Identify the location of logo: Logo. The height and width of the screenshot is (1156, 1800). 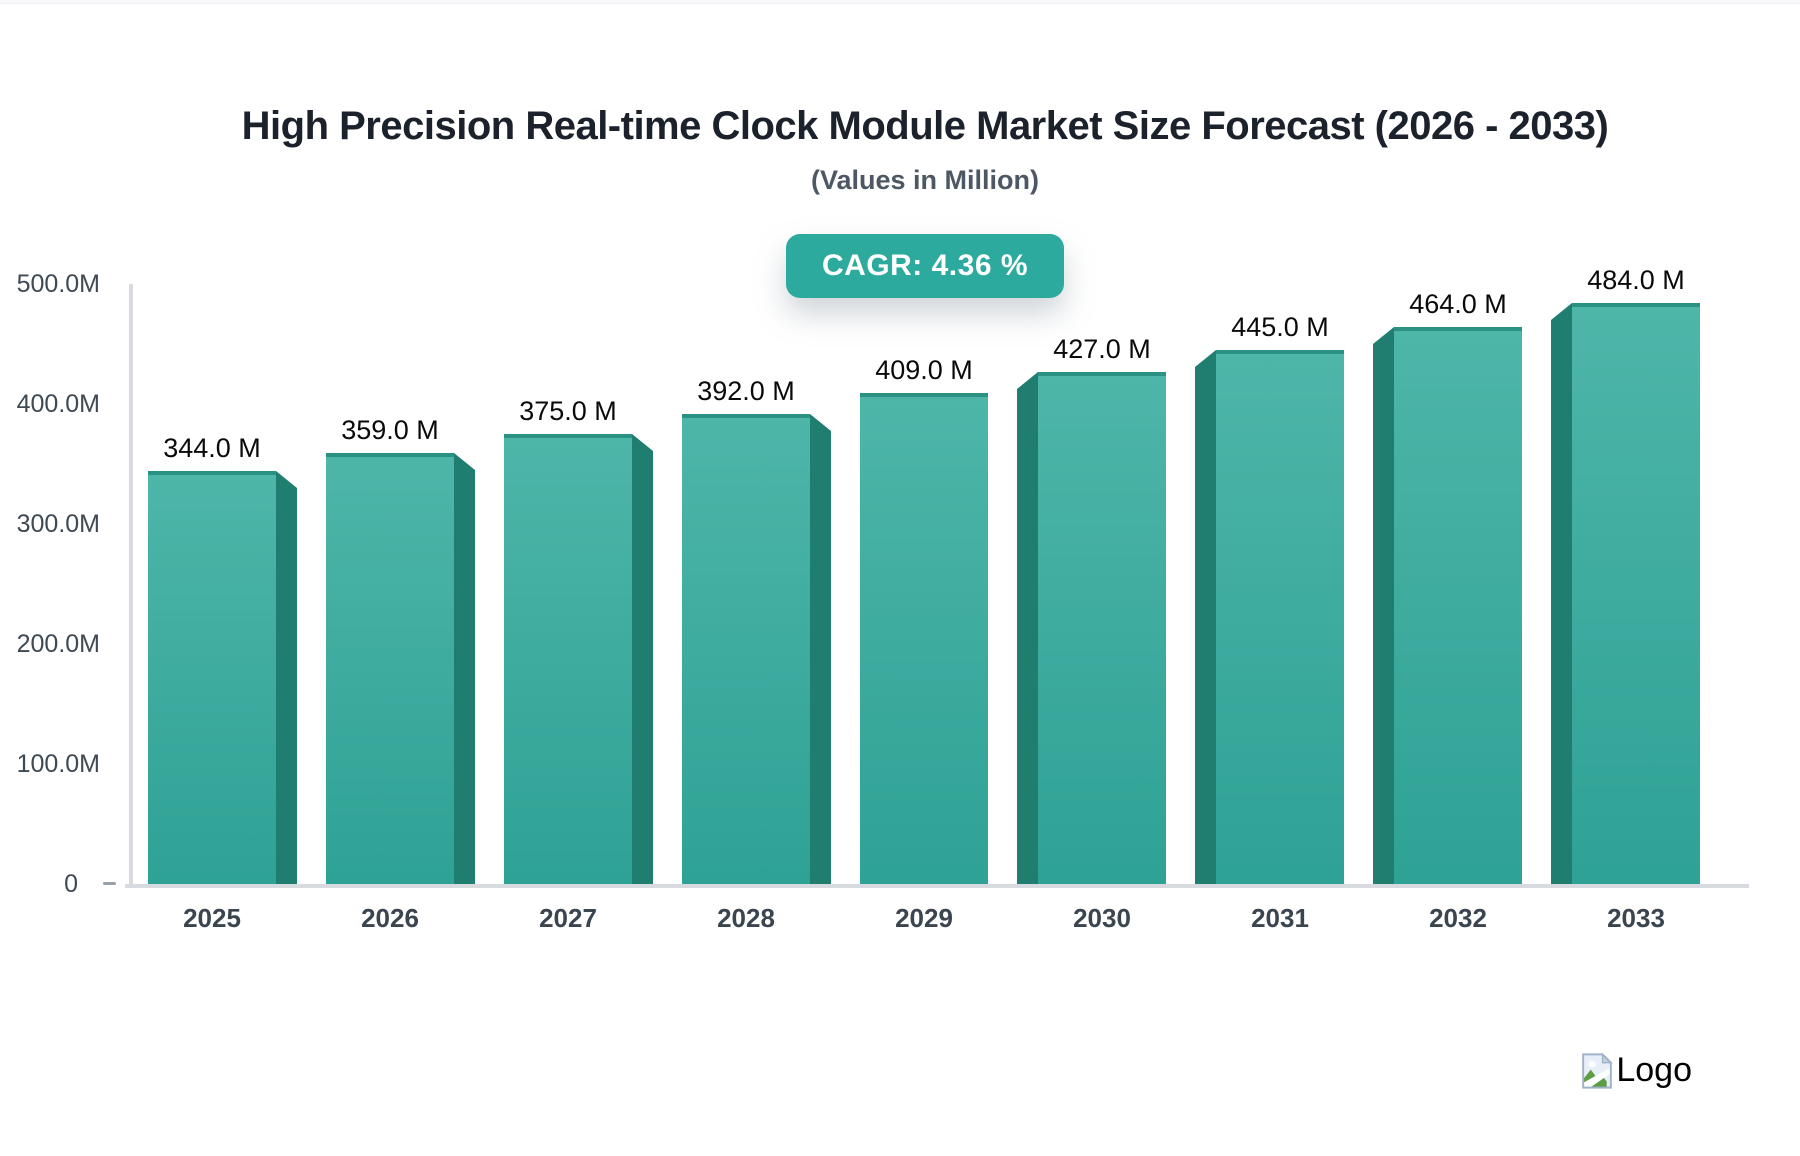
(1635, 1070).